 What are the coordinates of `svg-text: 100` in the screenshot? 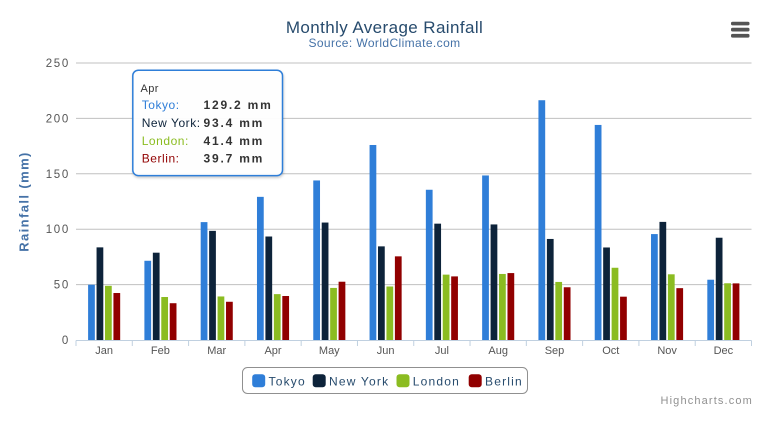 It's located at (58, 230).